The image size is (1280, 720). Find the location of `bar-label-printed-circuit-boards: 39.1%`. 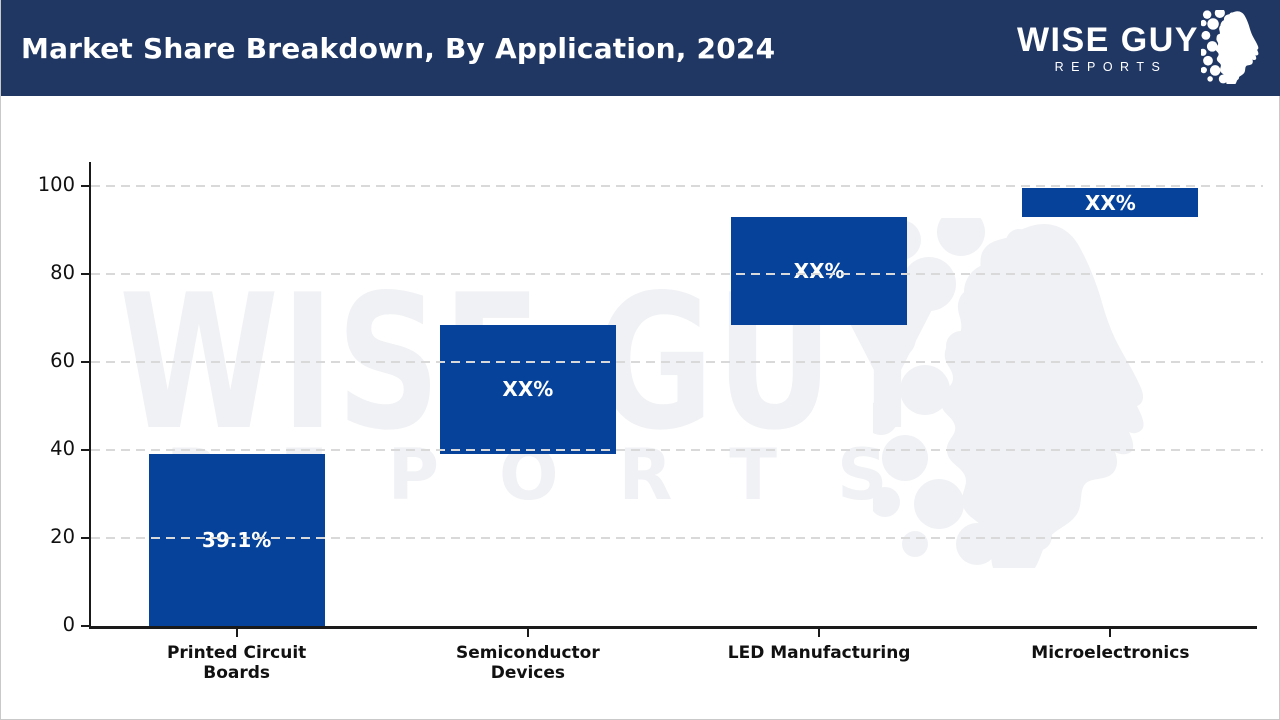

bar-label-printed-circuit-boards: 39.1% is located at coordinates (236, 539).